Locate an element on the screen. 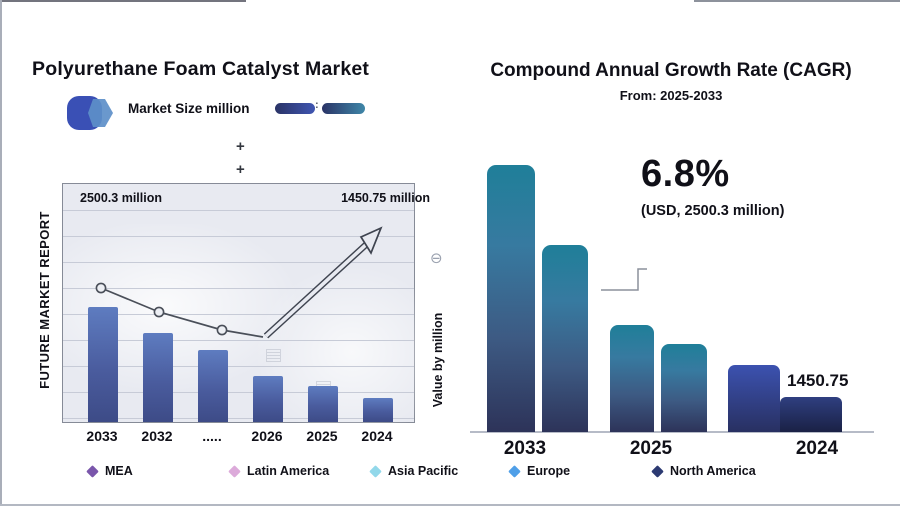 Image resolution: width=900 pixels, height=506 pixels. x-axis-line is located at coordinates (672, 432).